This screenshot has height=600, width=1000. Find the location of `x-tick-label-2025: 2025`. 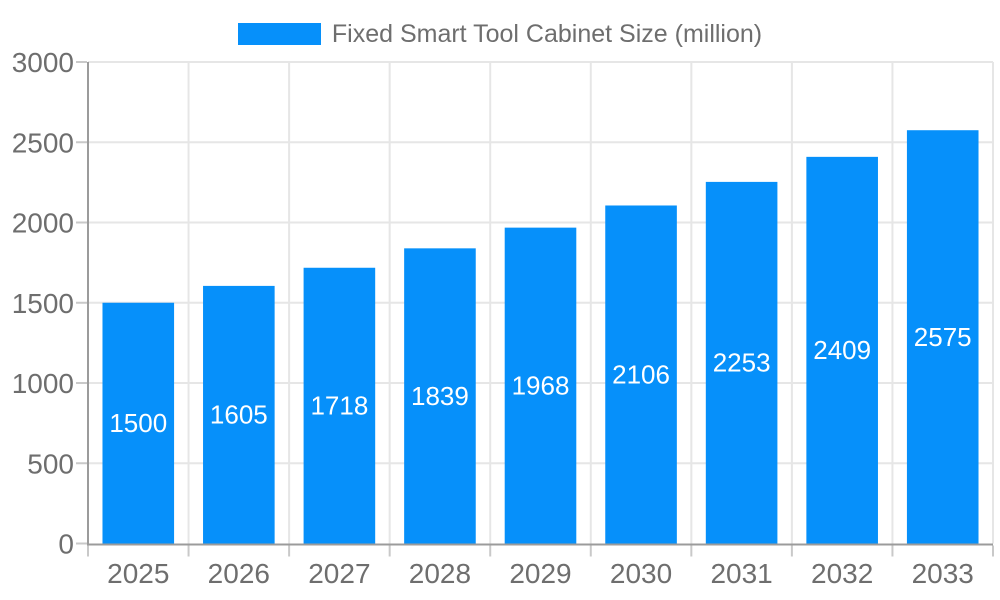

x-tick-label-2025: 2025 is located at coordinates (138, 573).